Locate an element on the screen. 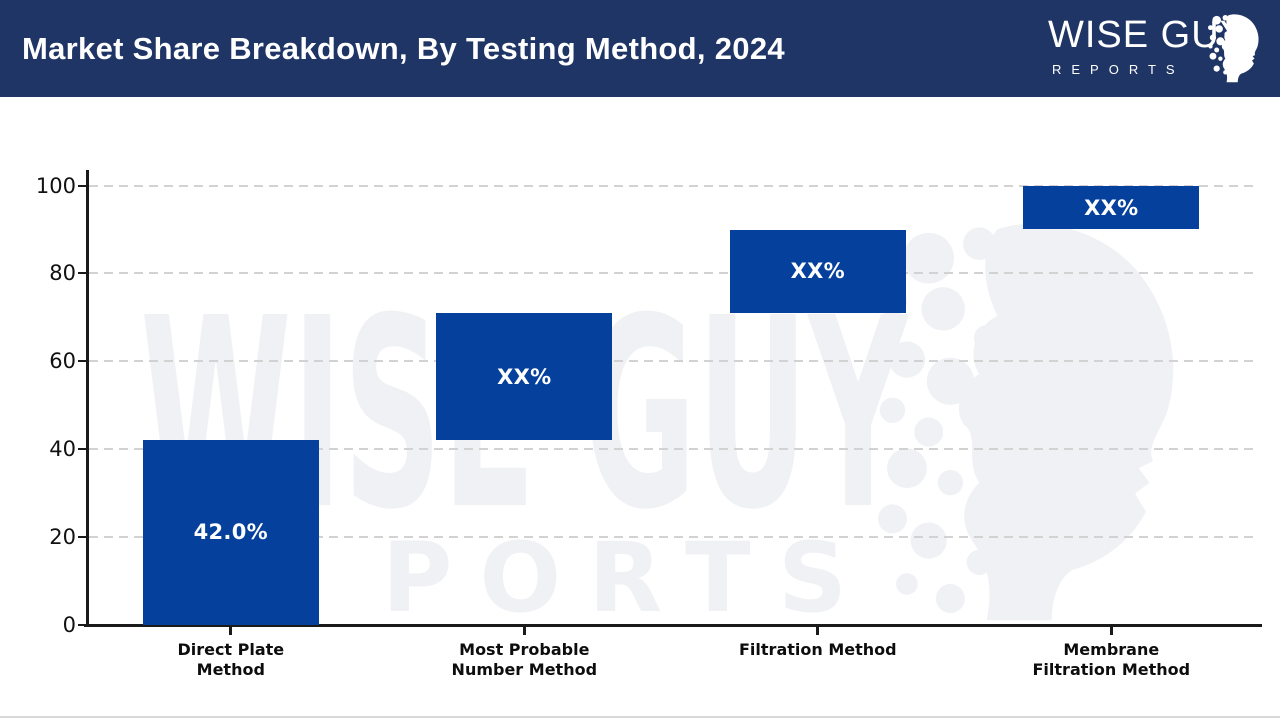  x-axis-category-label: Membrane Filtration Method is located at coordinates (1111, 659).